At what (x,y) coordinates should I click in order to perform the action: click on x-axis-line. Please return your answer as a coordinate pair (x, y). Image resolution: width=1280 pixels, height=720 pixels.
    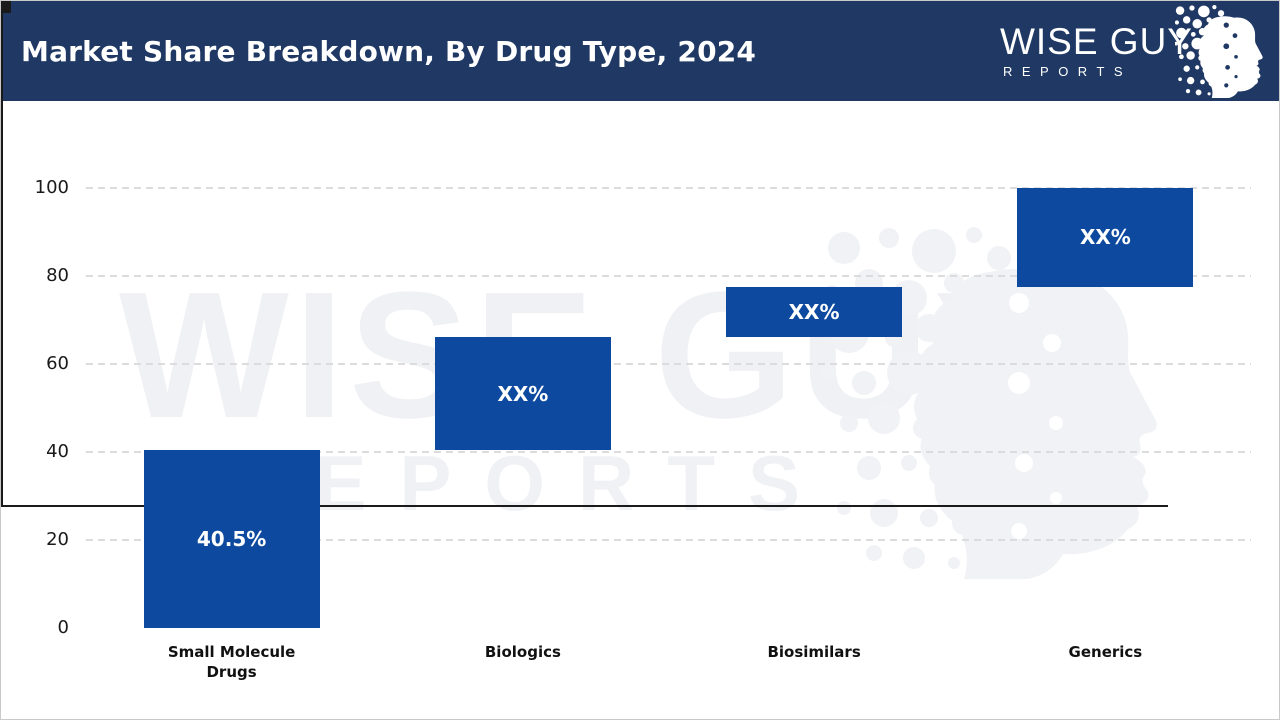
    Looking at the image, I should click on (584, 506).